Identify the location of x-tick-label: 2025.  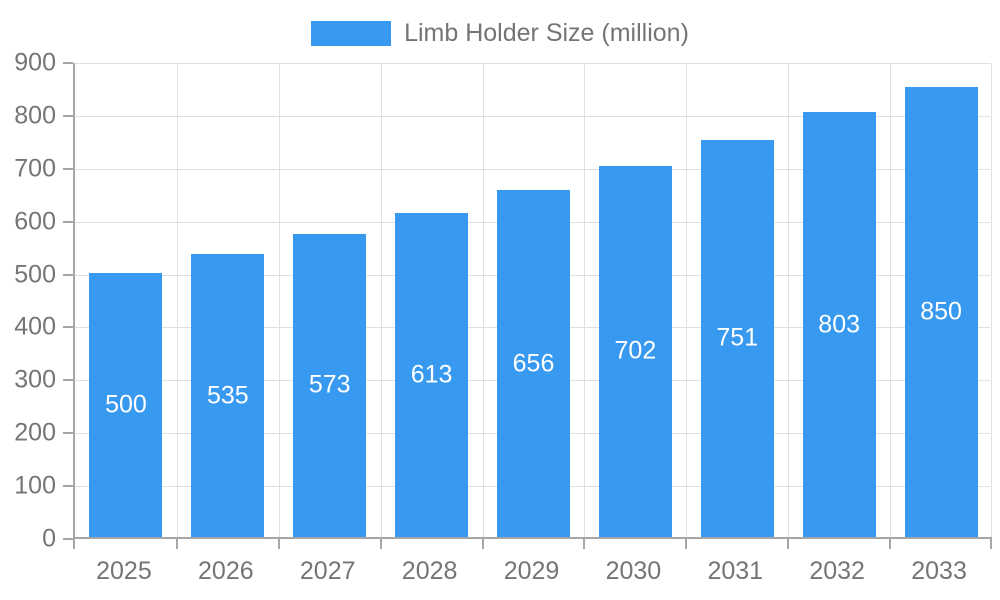
(124, 571).